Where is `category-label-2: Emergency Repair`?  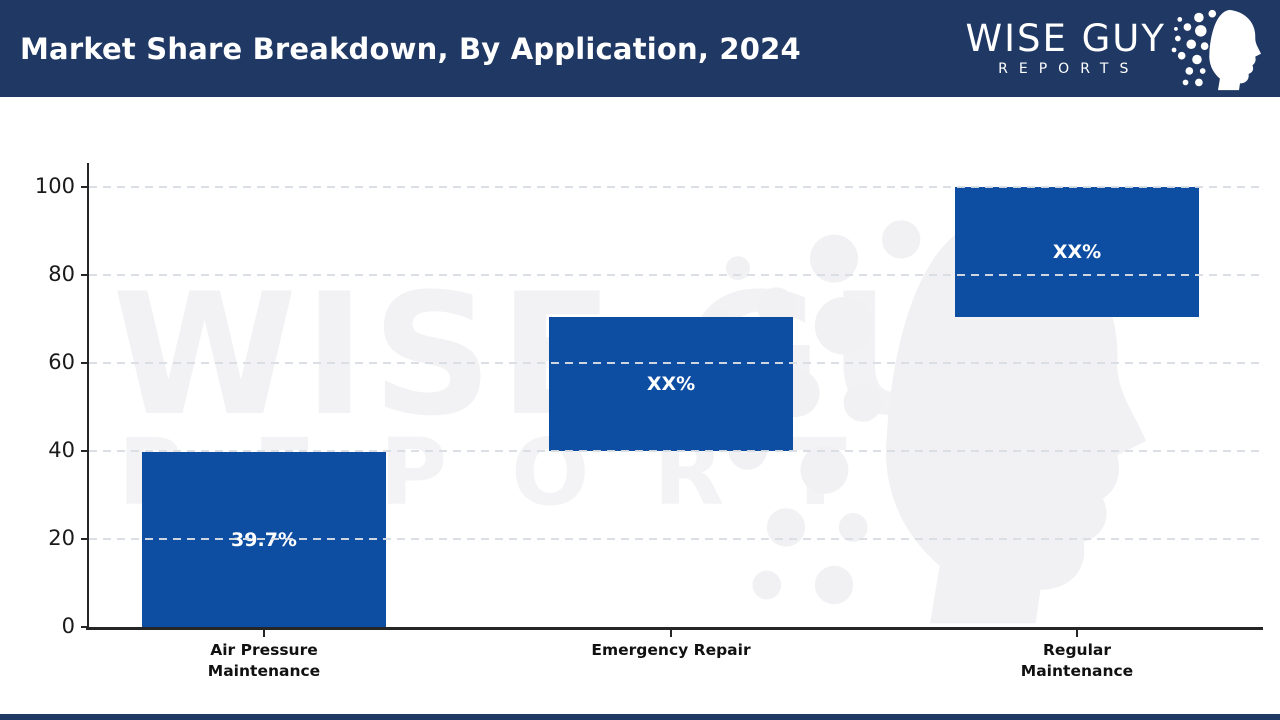 category-label-2: Emergency Repair is located at coordinates (671, 650).